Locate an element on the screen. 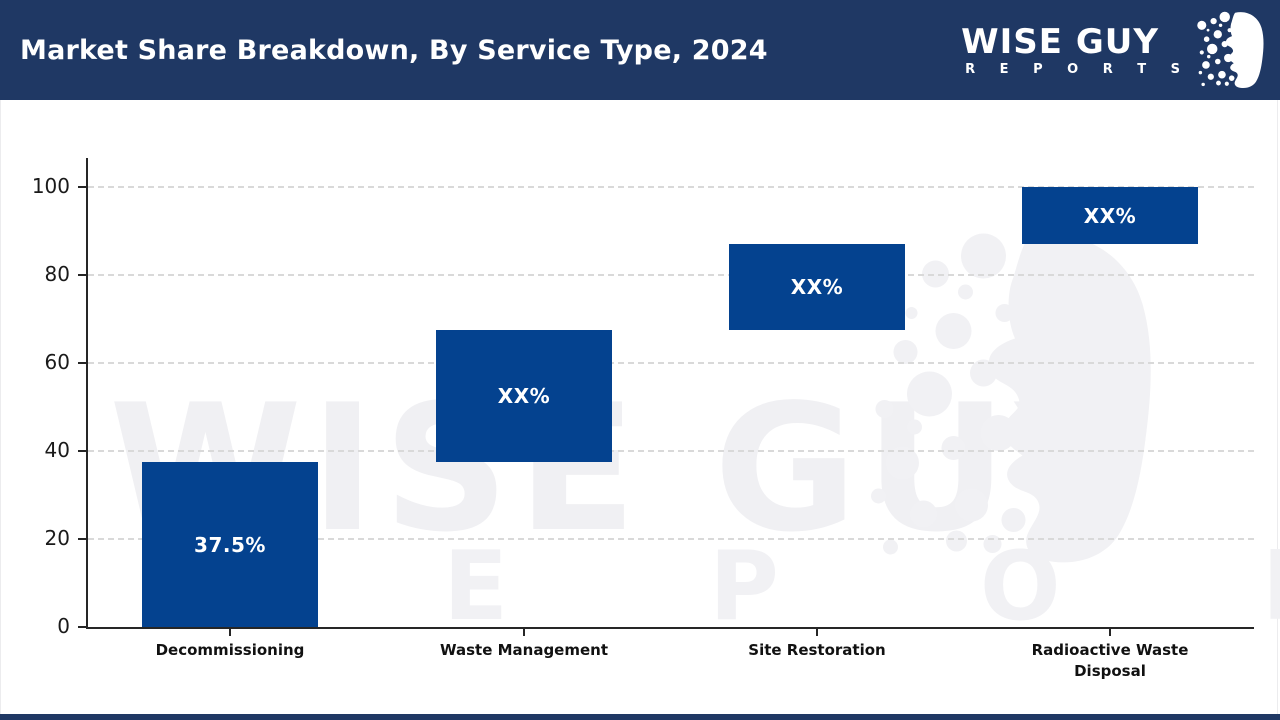 This screenshot has width=1280, height=720. brand-wordmark-block: WISE GUY R E P O R T S is located at coordinates (1075, 50).